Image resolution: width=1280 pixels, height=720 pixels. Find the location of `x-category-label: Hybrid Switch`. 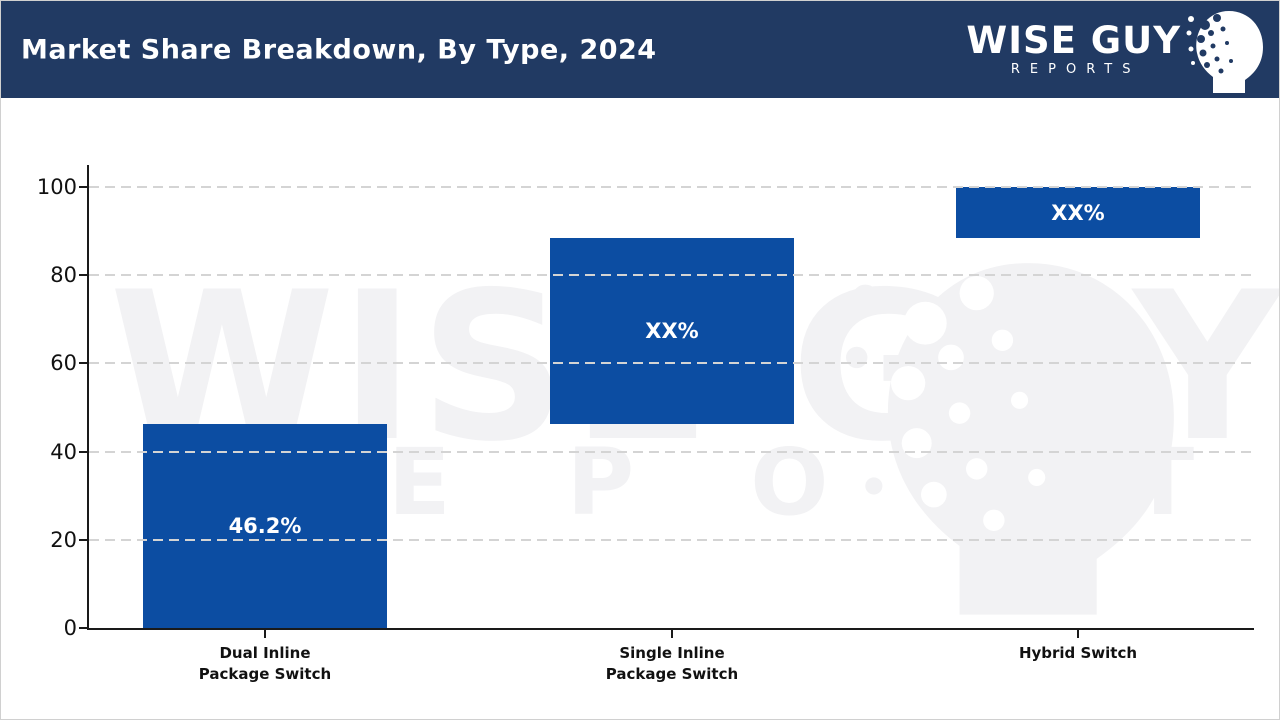

x-category-label: Hybrid Switch is located at coordinates (1078, 653).